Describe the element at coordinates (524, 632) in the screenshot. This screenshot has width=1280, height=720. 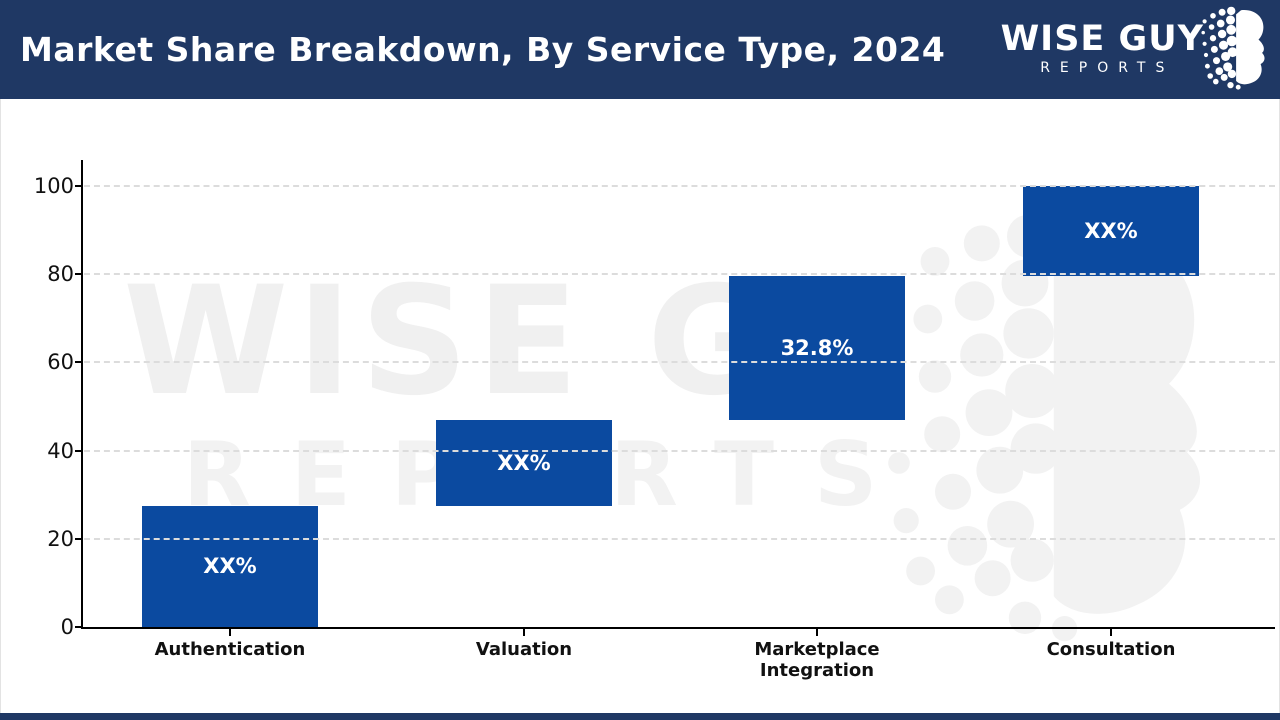
I see `x-tick-valuation` at that location.